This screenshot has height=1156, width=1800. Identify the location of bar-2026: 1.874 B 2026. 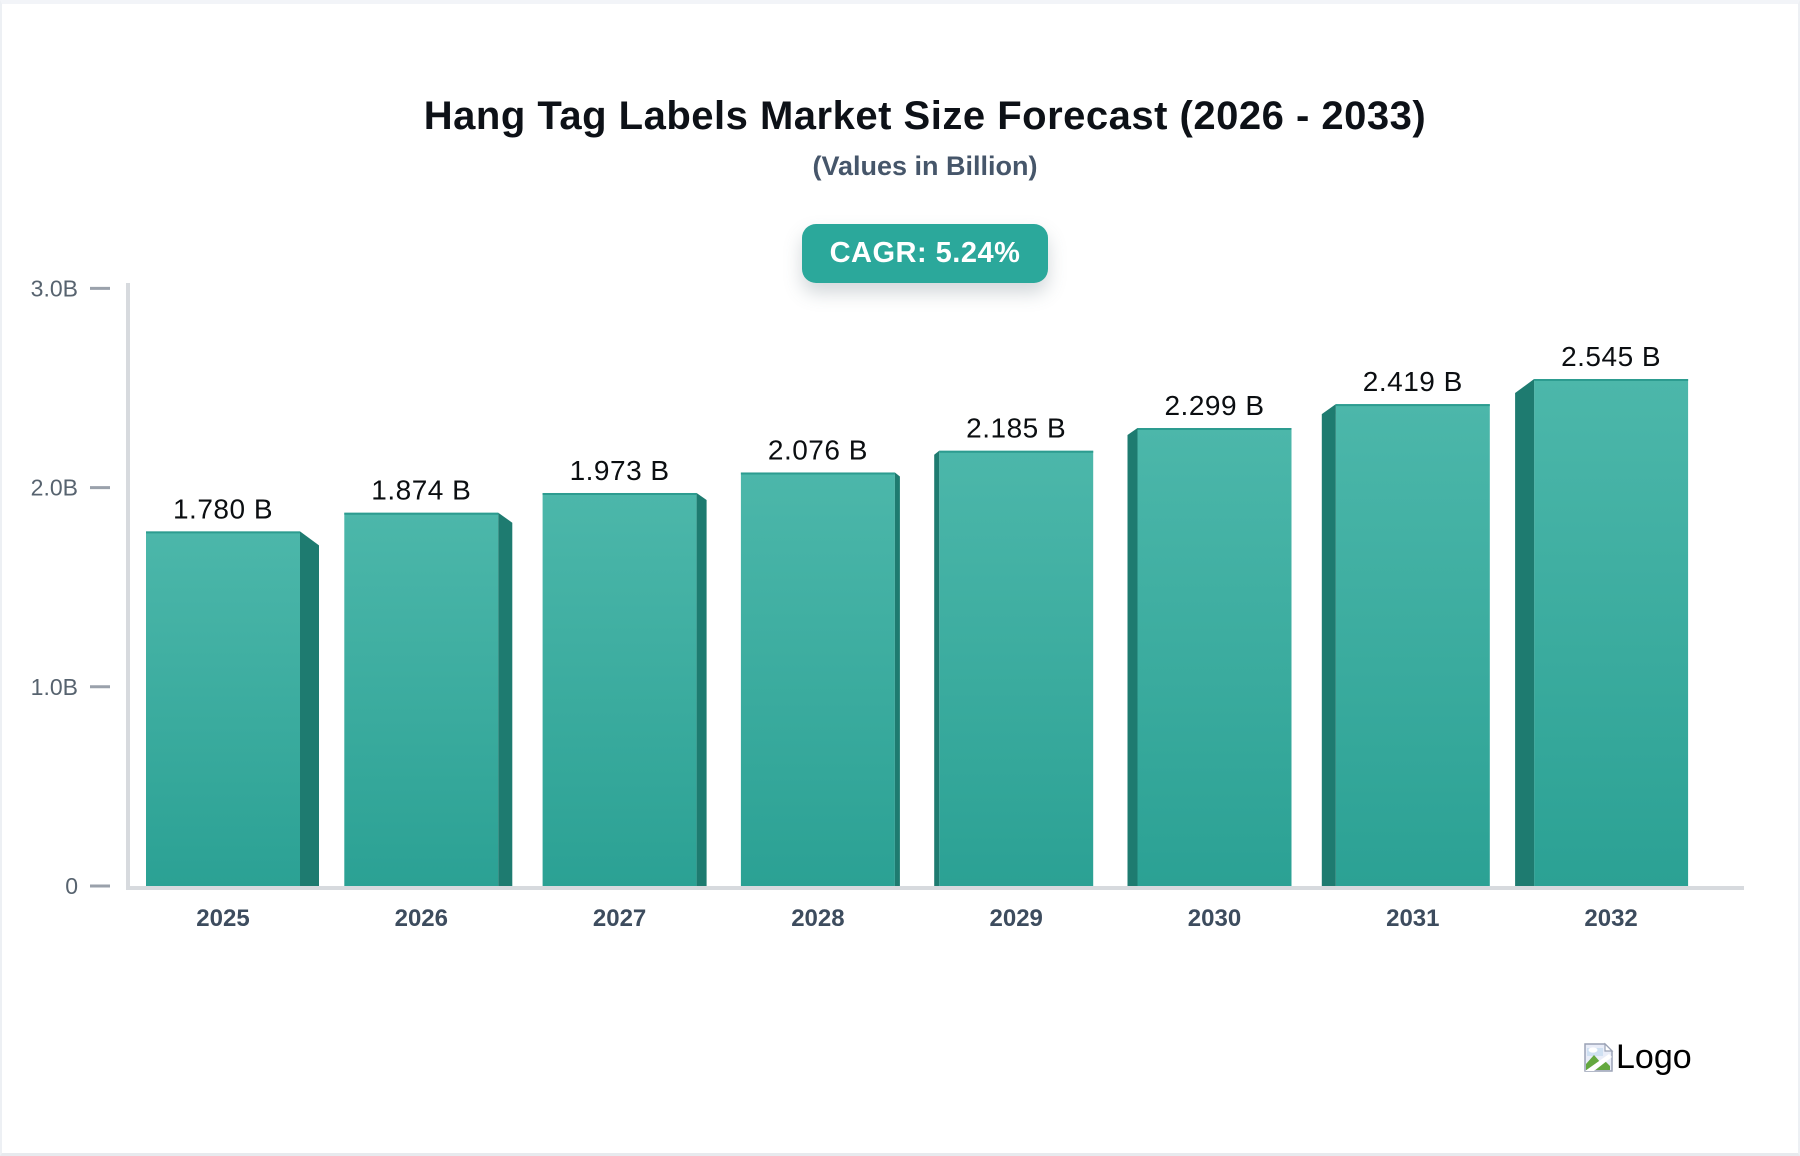
(428, 703).